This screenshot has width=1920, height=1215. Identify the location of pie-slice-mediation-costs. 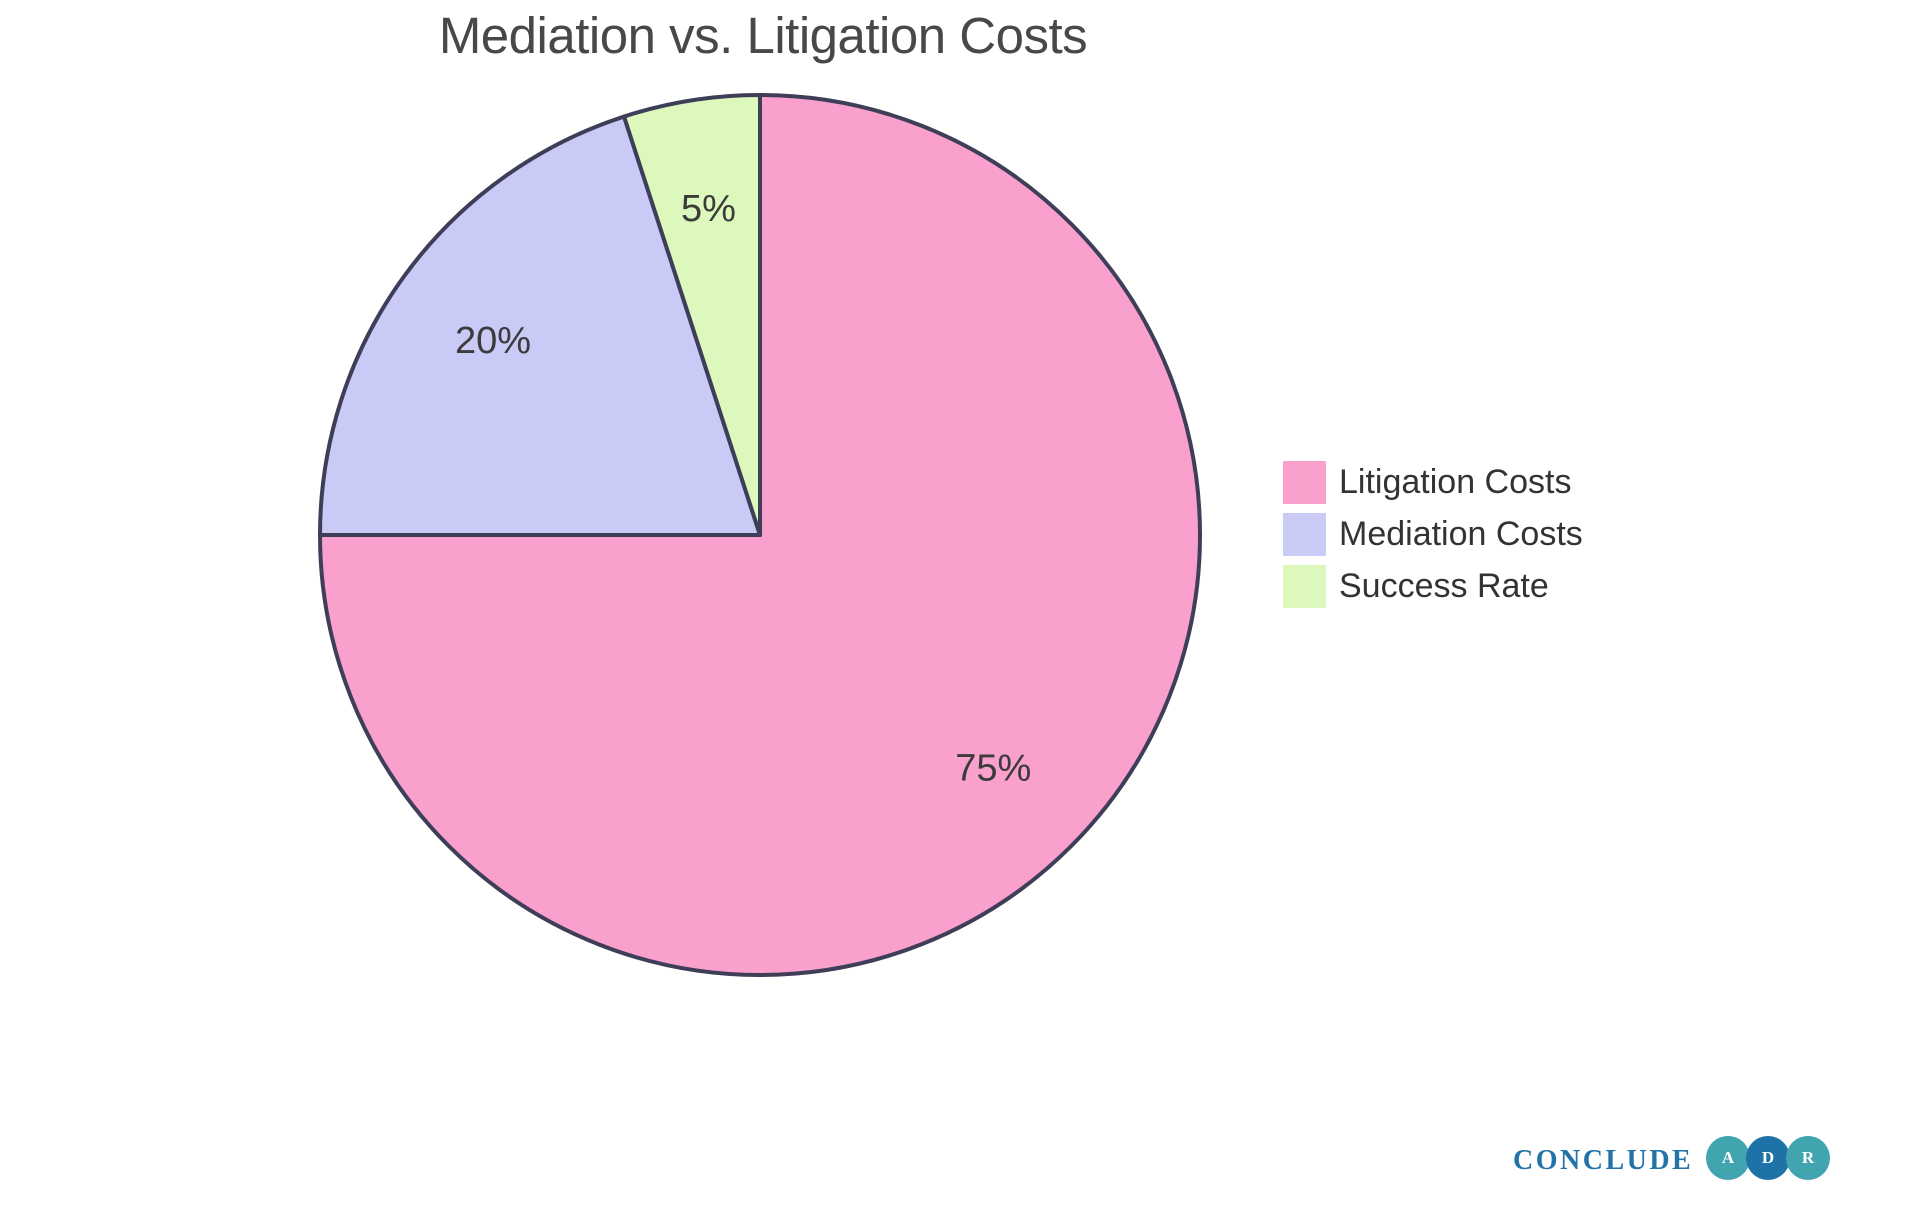
(540, 325).